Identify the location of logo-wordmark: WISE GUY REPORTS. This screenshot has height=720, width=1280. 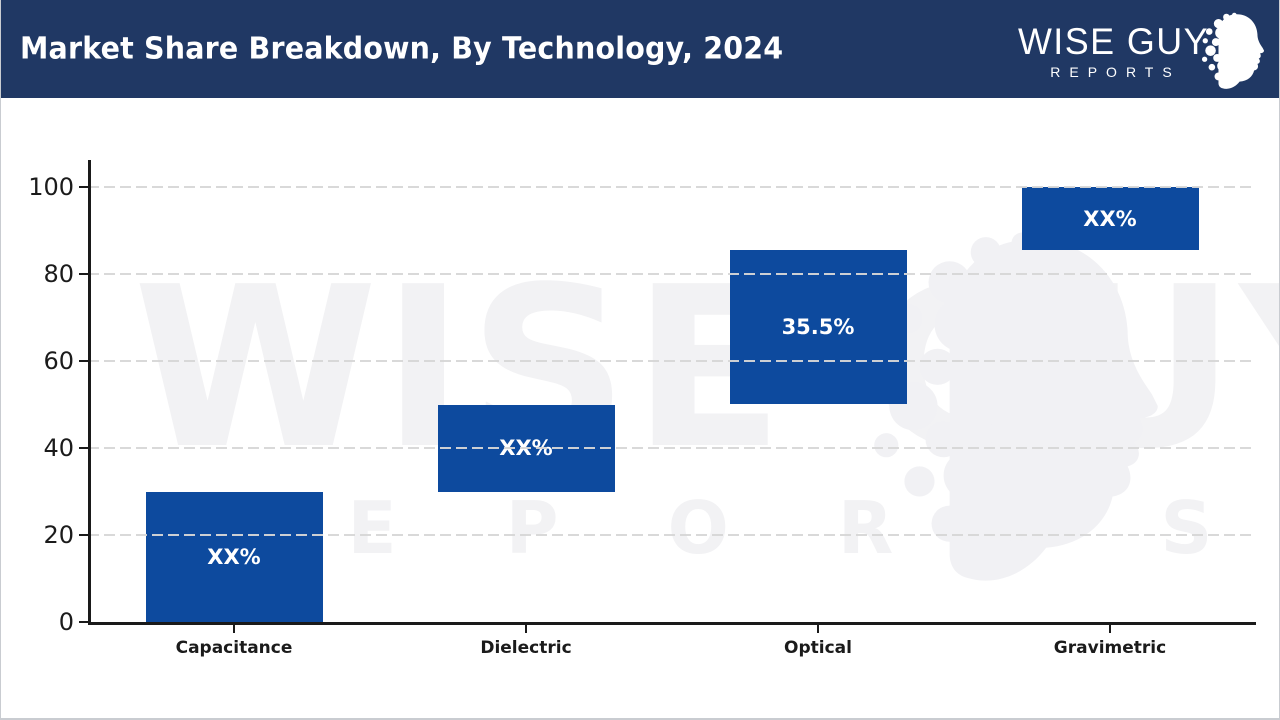
(1113, 50).